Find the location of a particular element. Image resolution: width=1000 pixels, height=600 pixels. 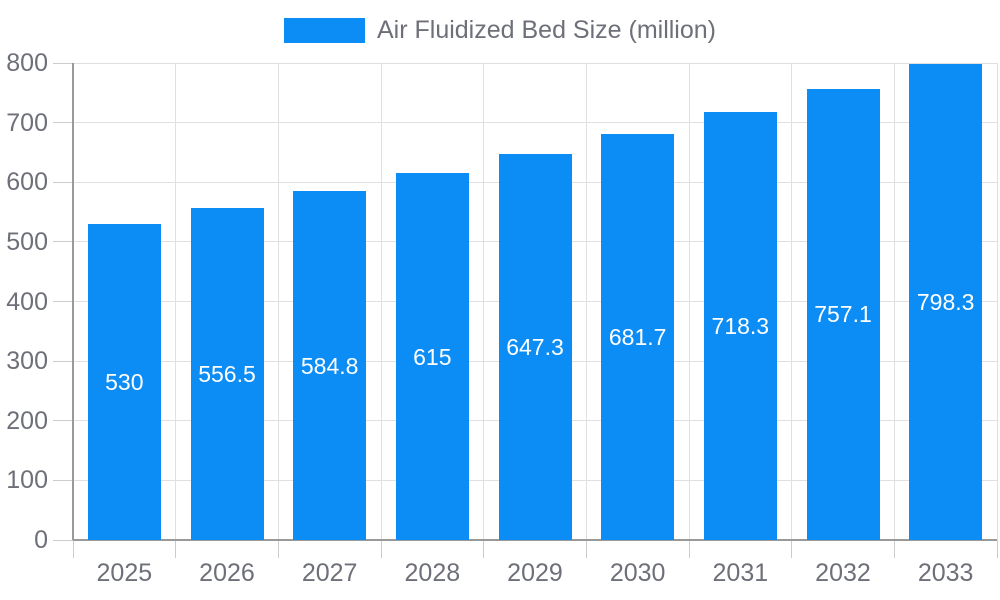

bar-2027 is located at coordinates (330, 365).